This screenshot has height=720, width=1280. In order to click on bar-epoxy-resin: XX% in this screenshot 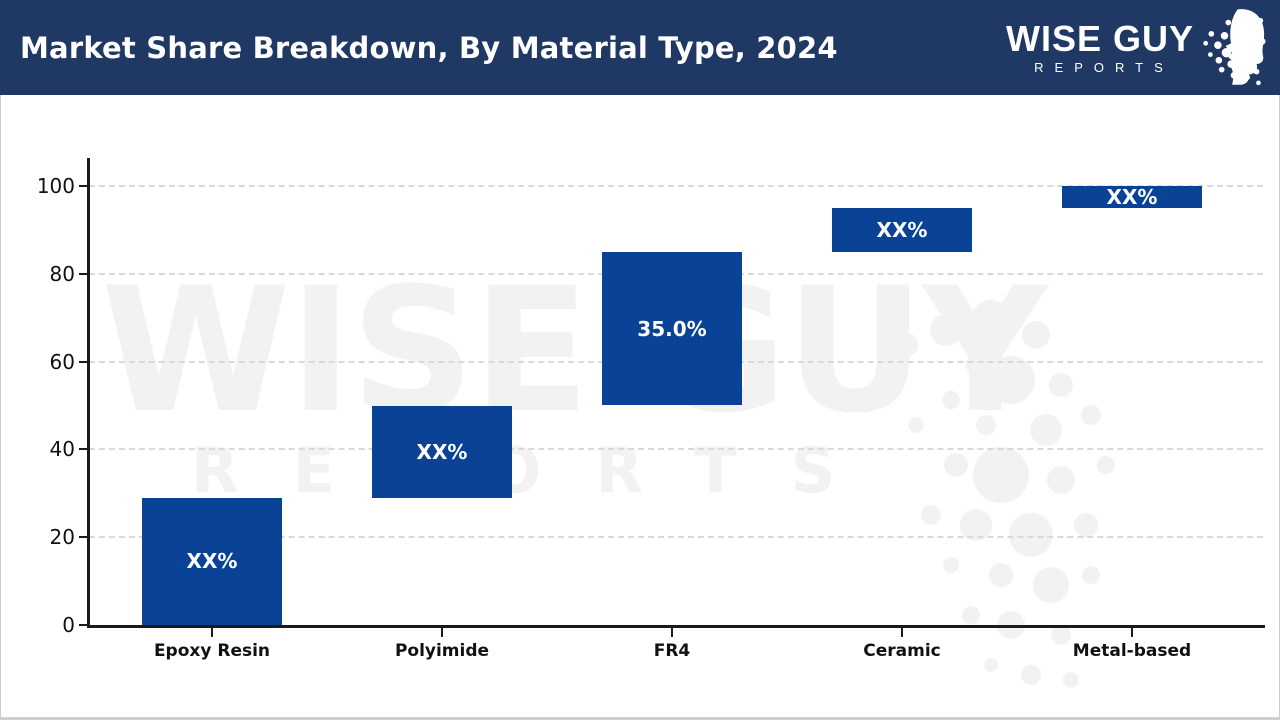, I will do `click(212, 561)`.